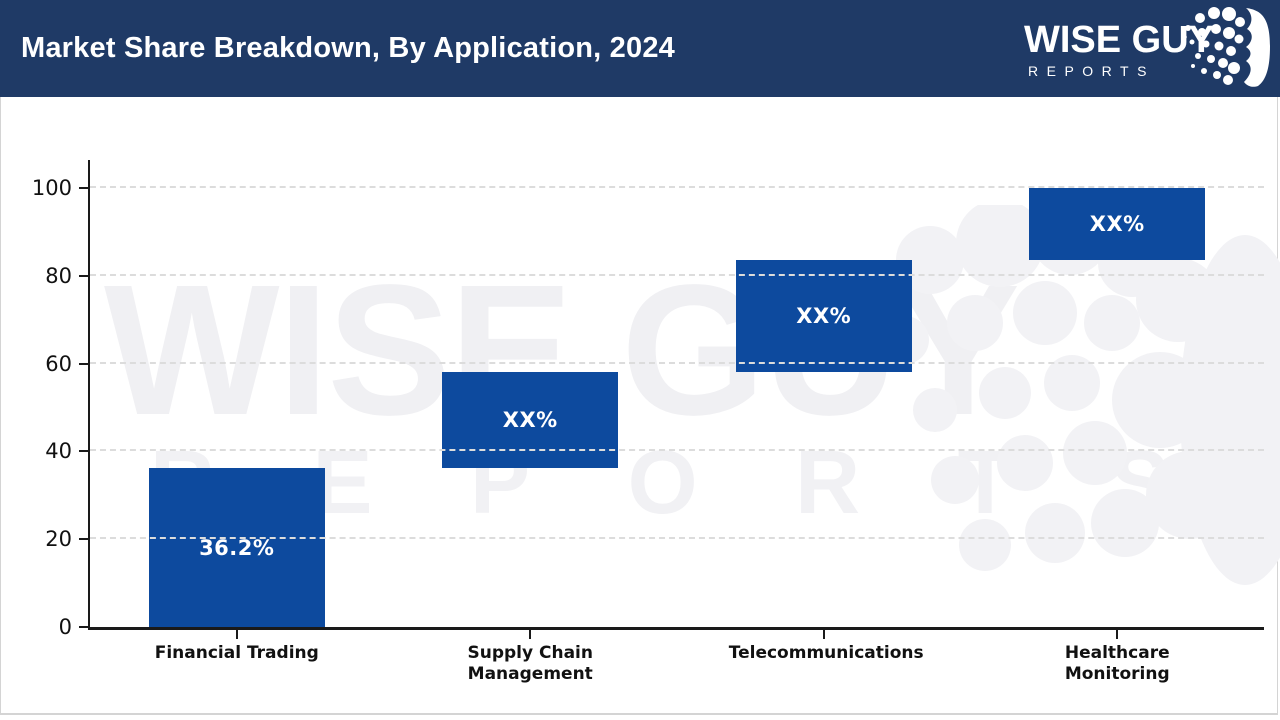 This screenshot has height=720, width=1280. Describe the element at coordinates (1117, 664) in the screenshot. I see `category-label: Healthcare Monitoring` at that location.